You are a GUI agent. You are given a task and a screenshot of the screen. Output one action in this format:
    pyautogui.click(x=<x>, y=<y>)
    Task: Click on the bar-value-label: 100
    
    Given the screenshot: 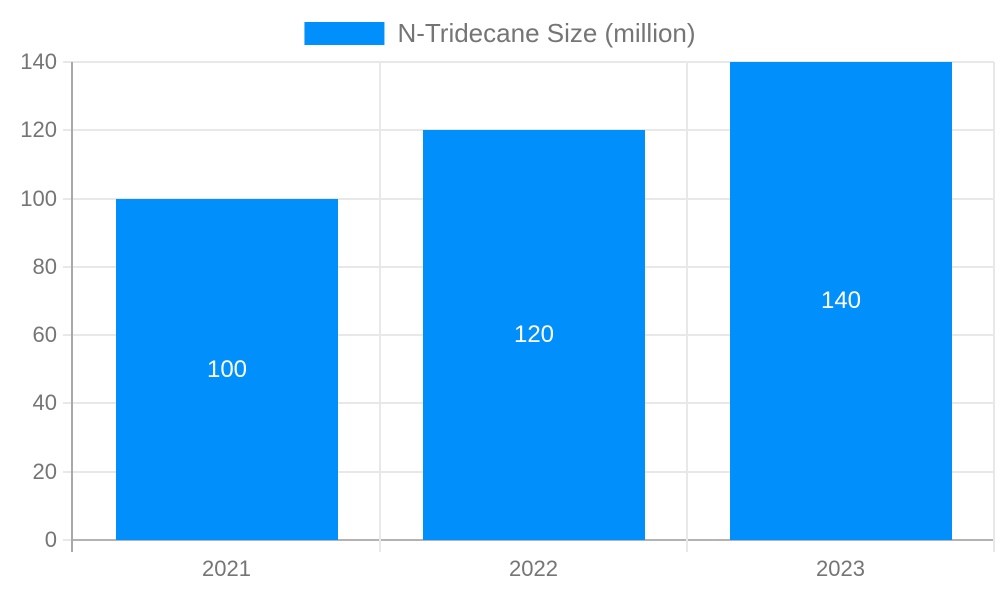 What is the action you would take?
    pyautogui.click(x=227, y=369)
    